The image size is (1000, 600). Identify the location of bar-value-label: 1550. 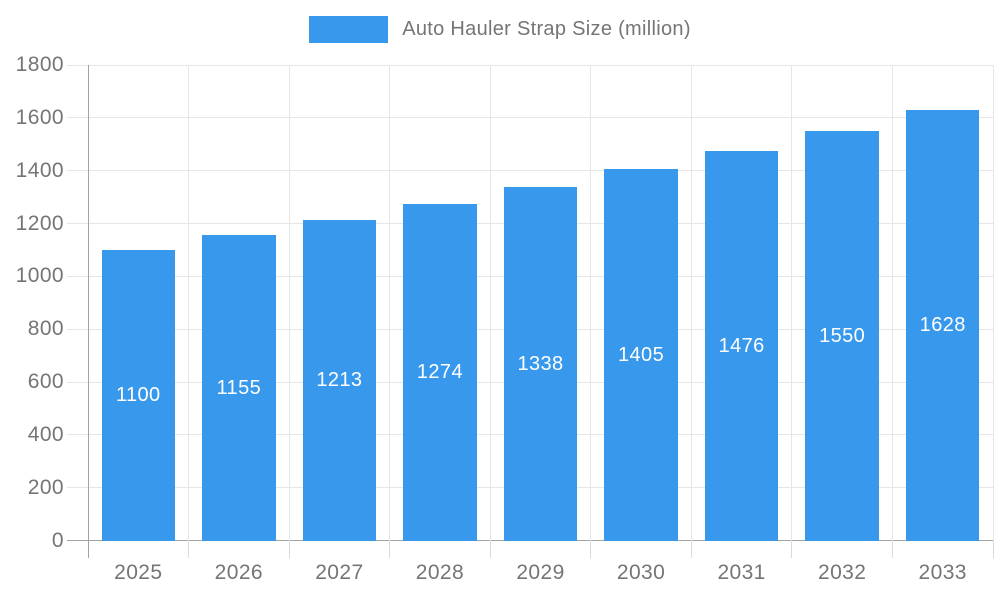
(842, 335).